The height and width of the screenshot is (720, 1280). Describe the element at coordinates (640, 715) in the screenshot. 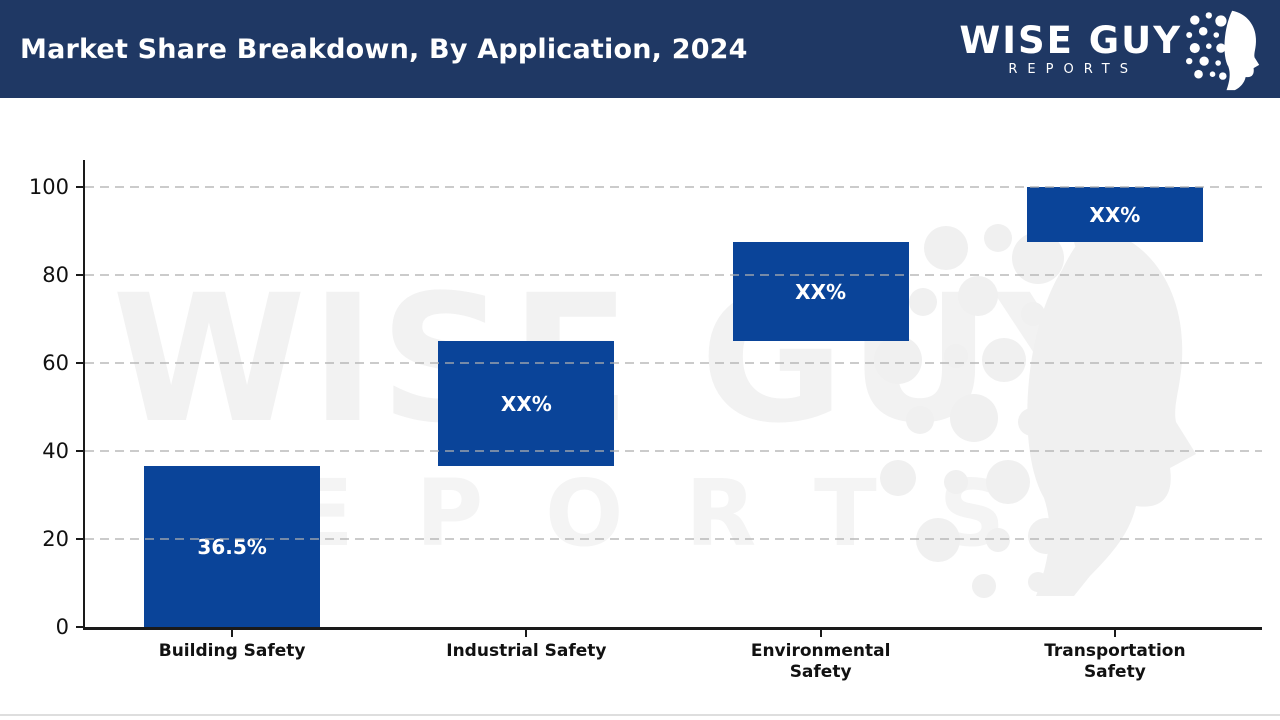

I see `bottom-divider` at that location.